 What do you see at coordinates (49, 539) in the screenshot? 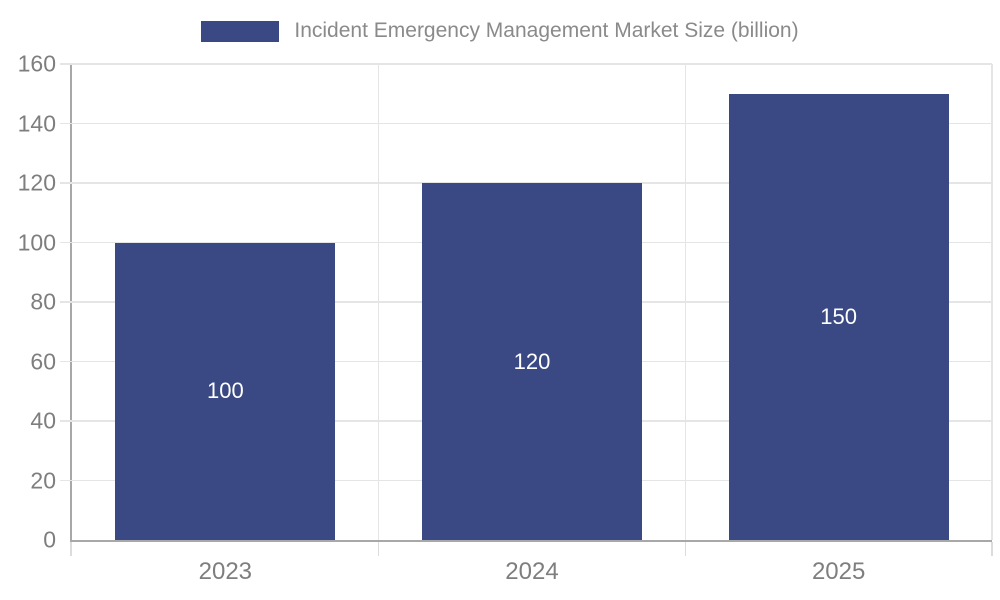
I see `y-tick-label-0: 0` at bounding box center [49, 539].